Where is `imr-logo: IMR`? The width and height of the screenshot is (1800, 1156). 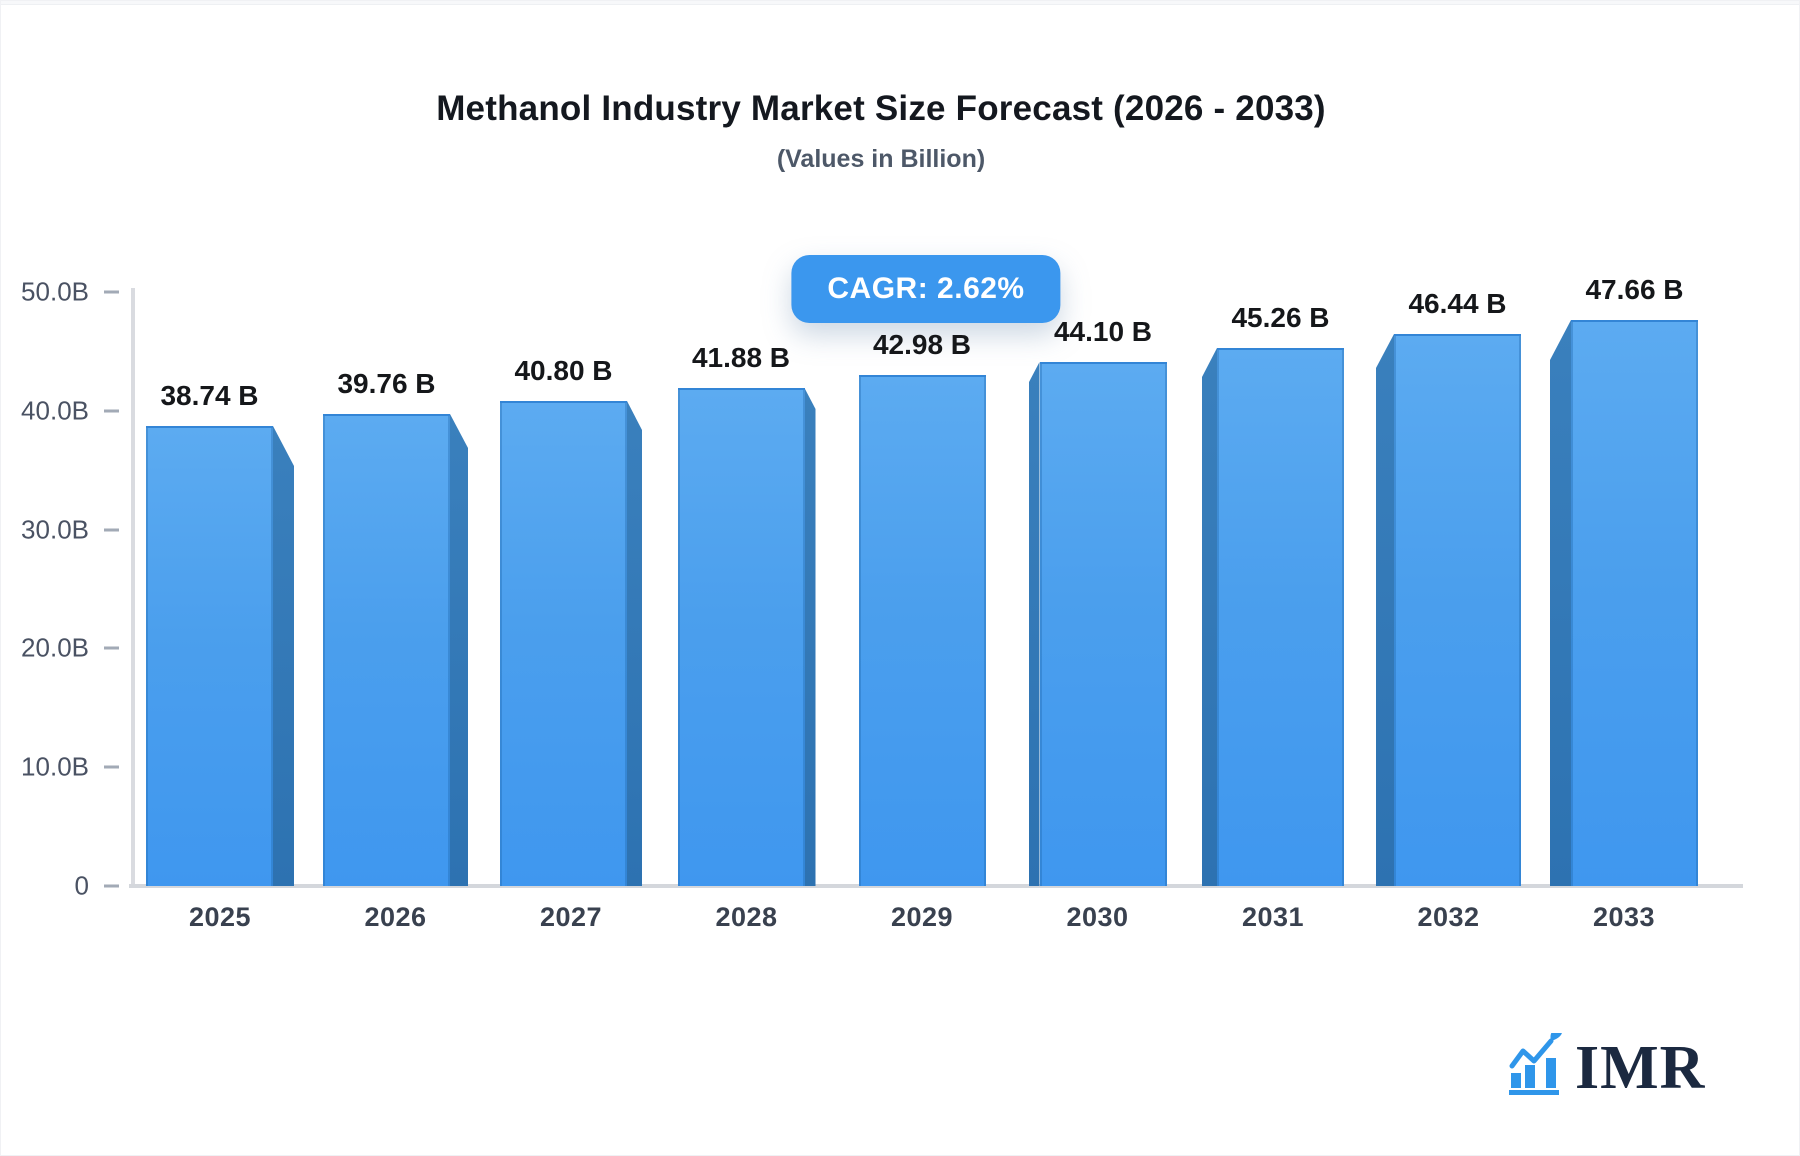
imr-logo: IMR is located at coordinates (1607, 1067).